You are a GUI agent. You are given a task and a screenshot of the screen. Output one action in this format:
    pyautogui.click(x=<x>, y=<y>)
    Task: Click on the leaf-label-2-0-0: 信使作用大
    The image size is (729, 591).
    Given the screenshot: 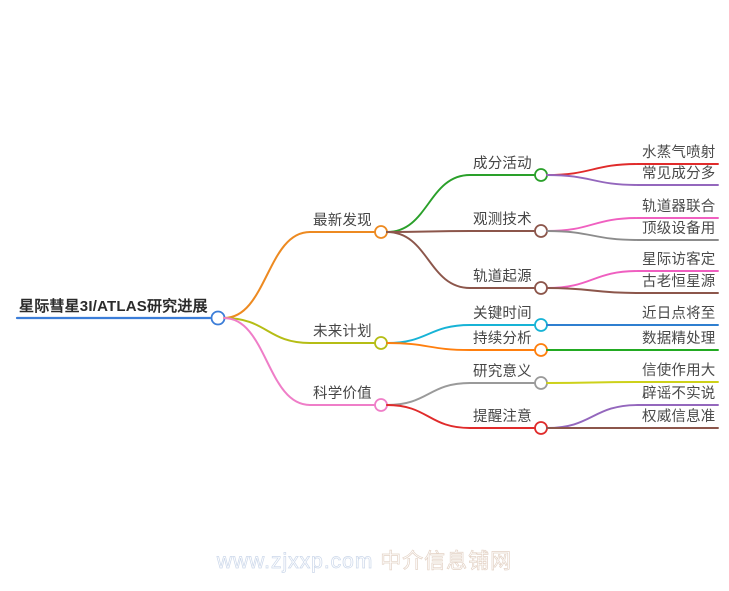 What is the action you would take?
    pyautogui.click(x=679, y=371)
    